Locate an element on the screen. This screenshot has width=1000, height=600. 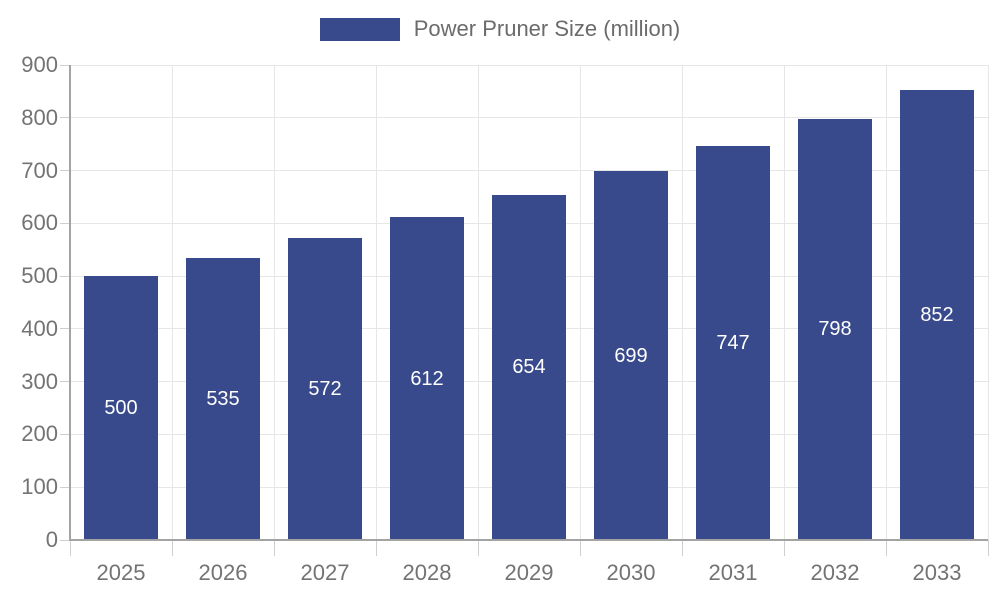
bar-2029 is located at coordinates (529, 367).